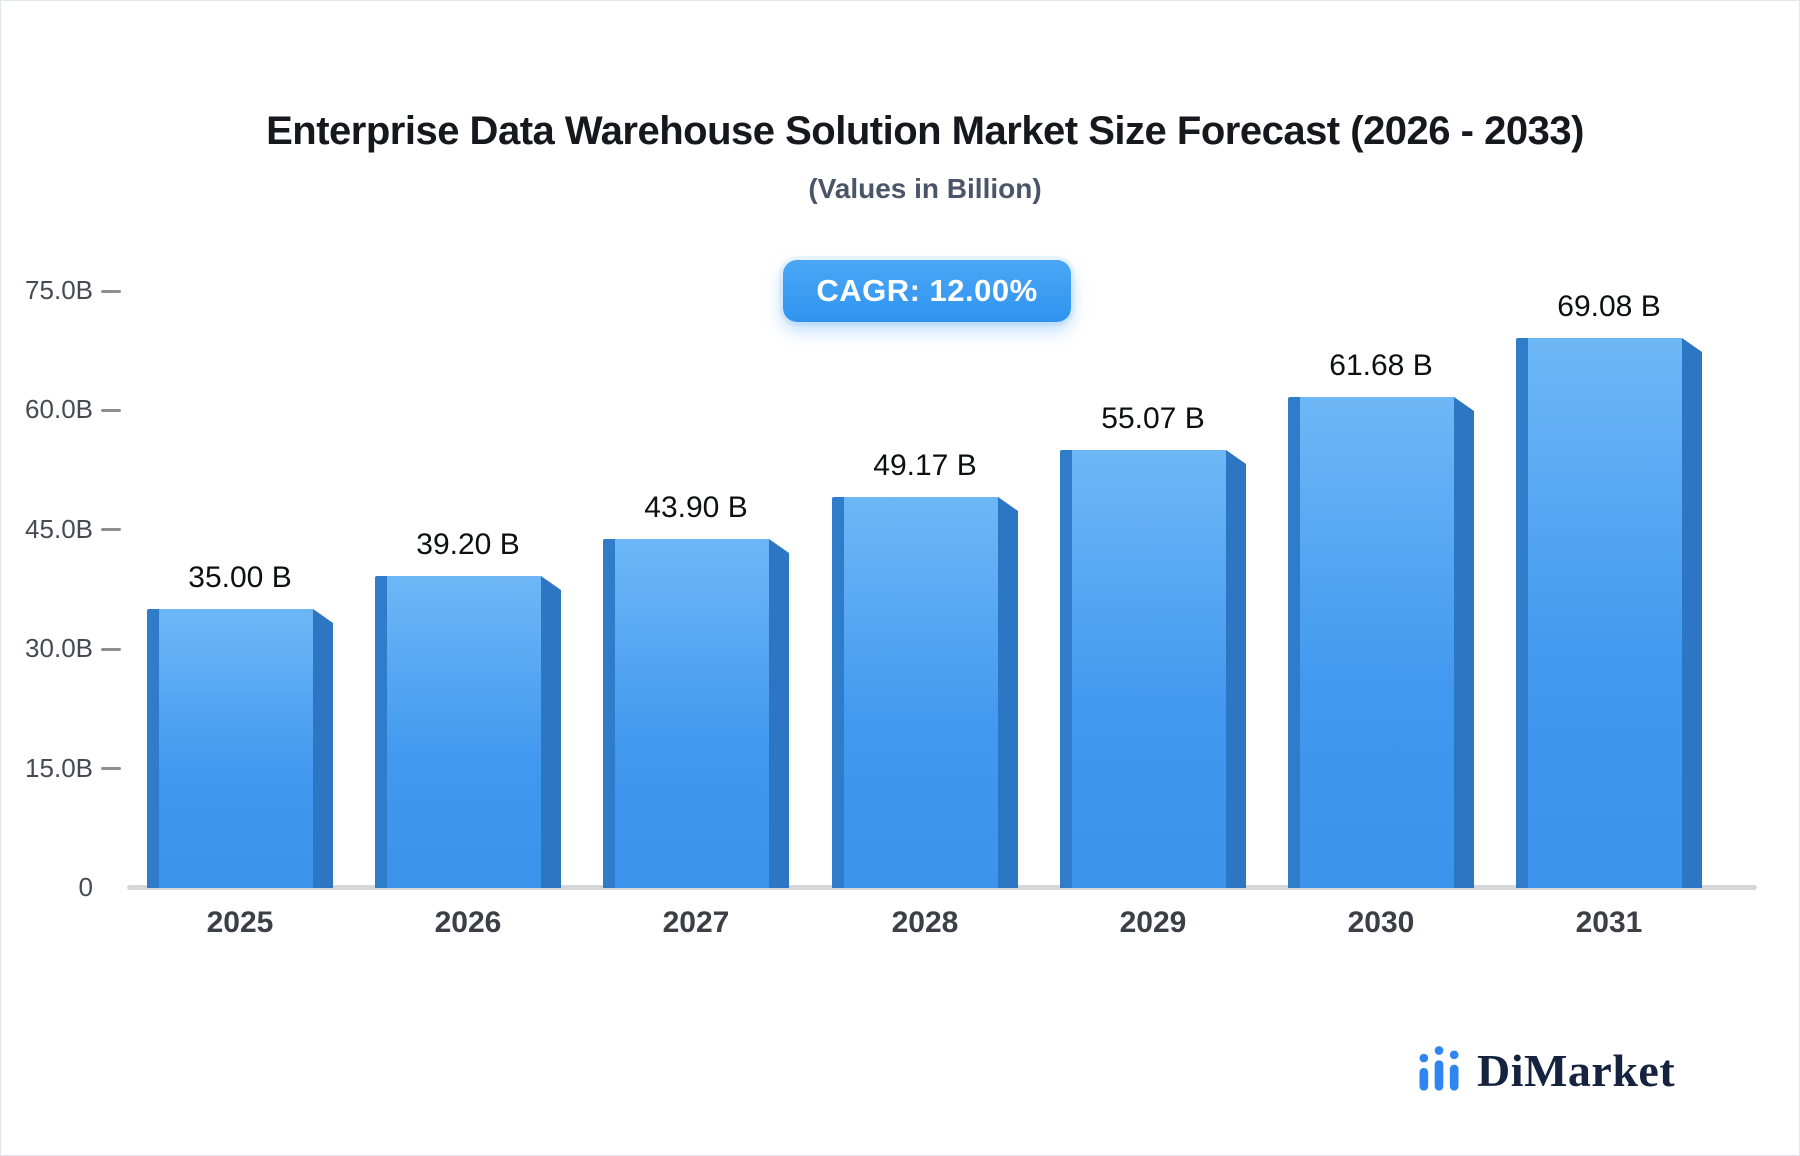  Describe the element at coordinates (240, 922) in the screenshot. I see `x-tick-label: 2025` at that location.